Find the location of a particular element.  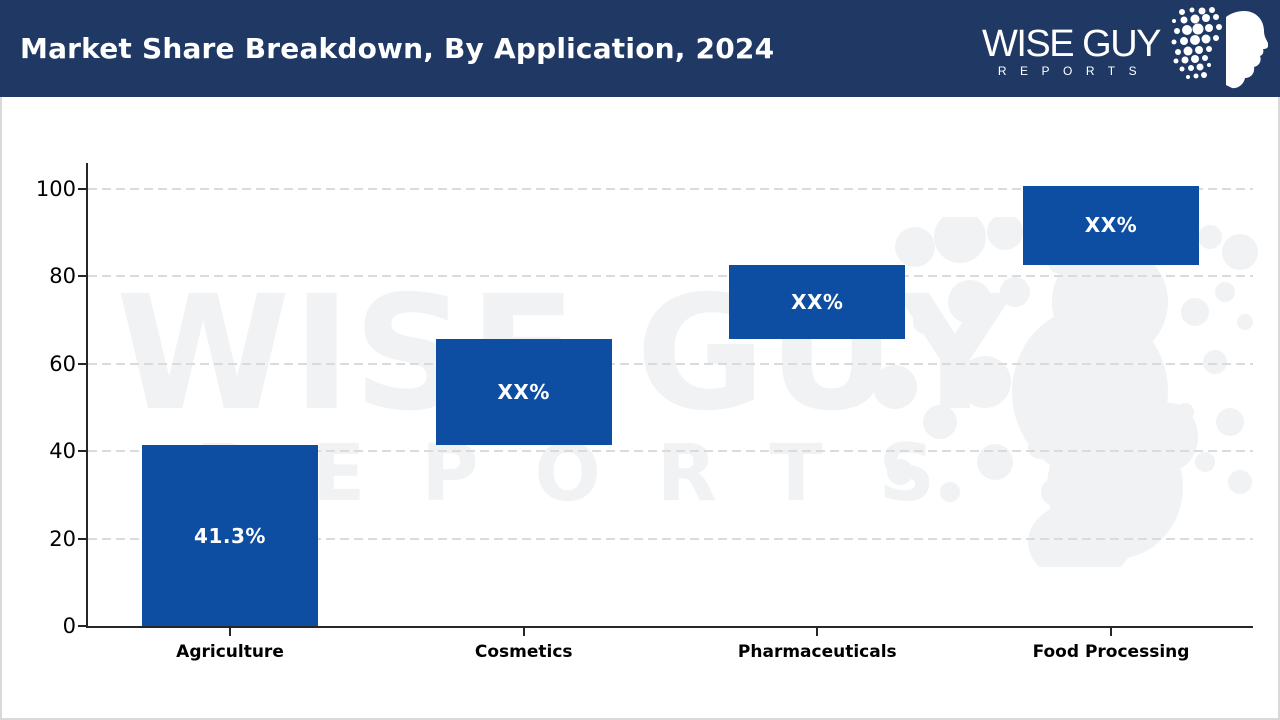

logo-face-icon is located at coordinates (1219, 48).